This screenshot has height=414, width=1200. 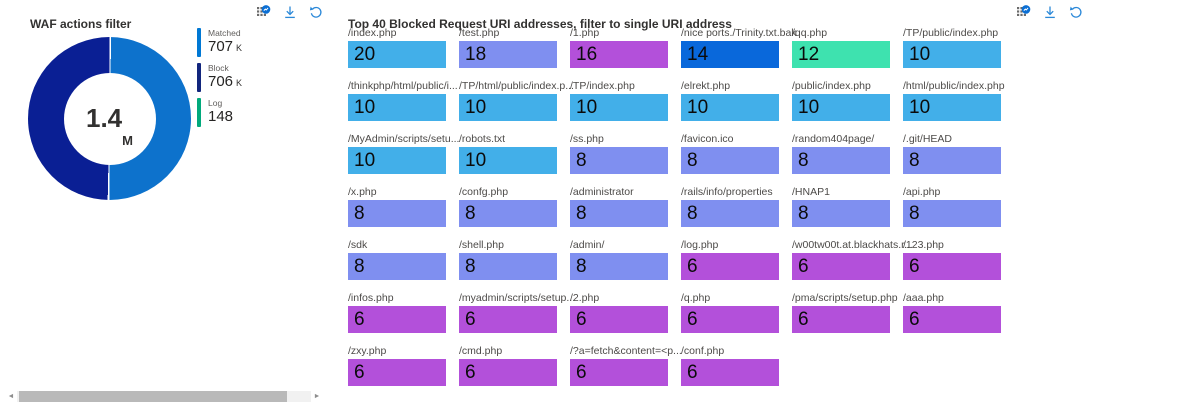 I want to click on legend-label: Matched, so click(x=224, y=33).